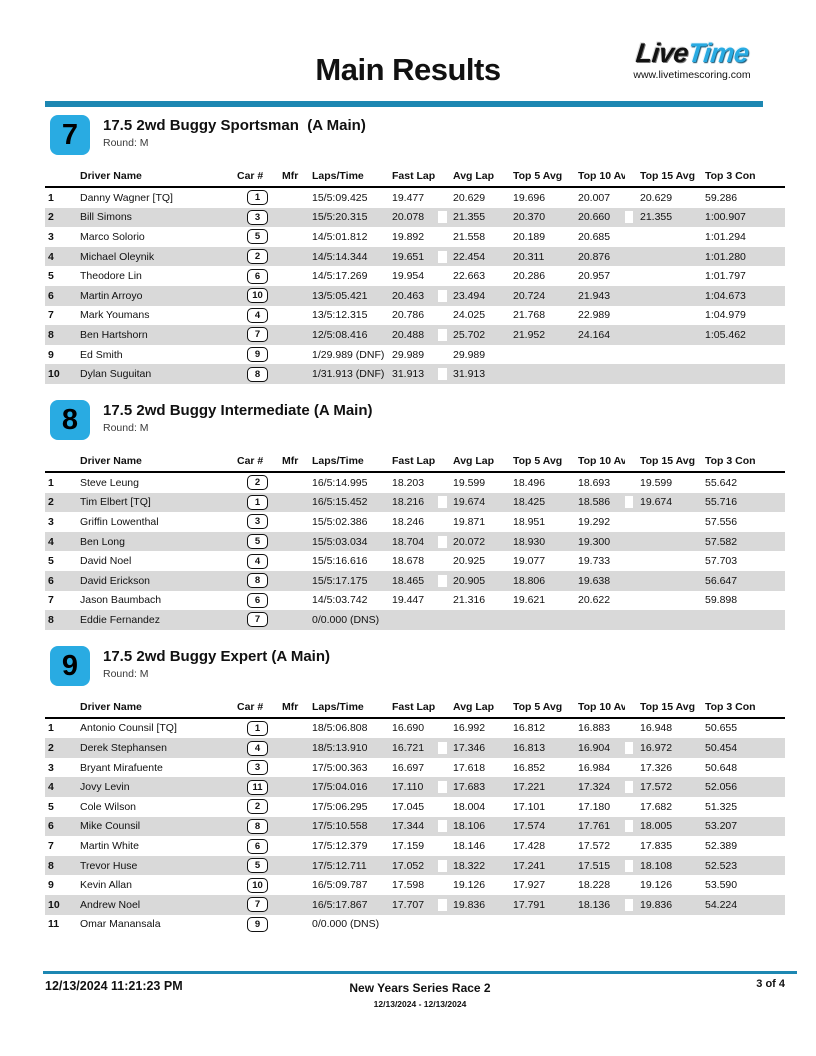 The image size is (816, 1056). Describe the element at coordinates (529, 806) in the screenshot. I see `top5-avg-cell: 17.101` at that location.